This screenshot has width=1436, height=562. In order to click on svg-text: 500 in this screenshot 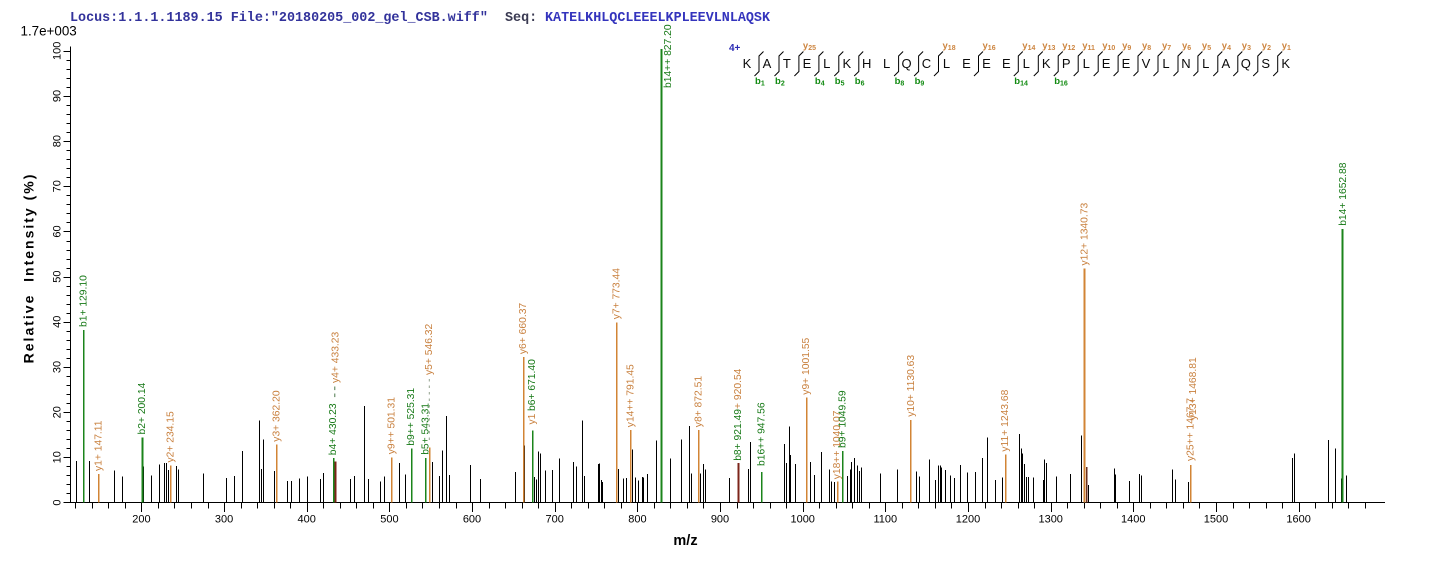, I will do `click(389, 520)`.